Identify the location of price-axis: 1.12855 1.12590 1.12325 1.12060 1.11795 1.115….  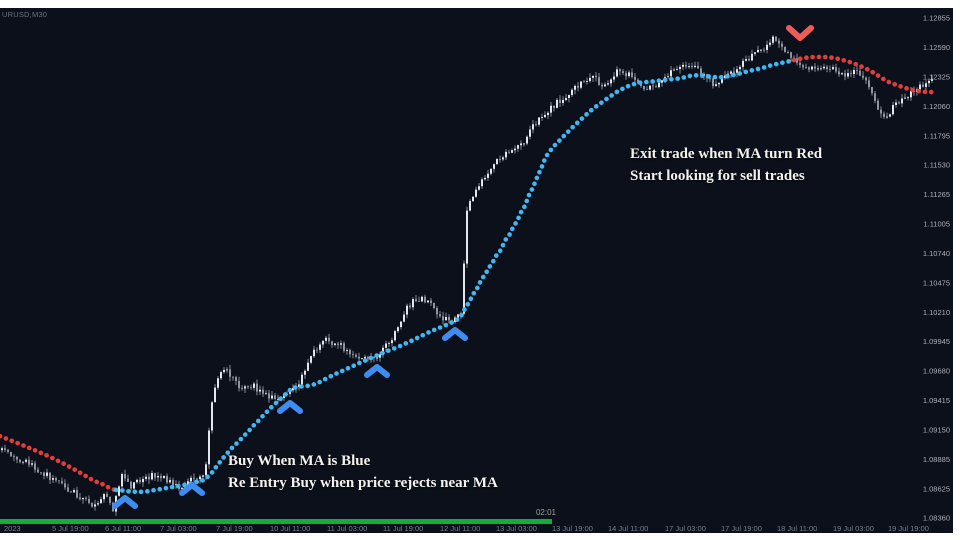
(936, 268).